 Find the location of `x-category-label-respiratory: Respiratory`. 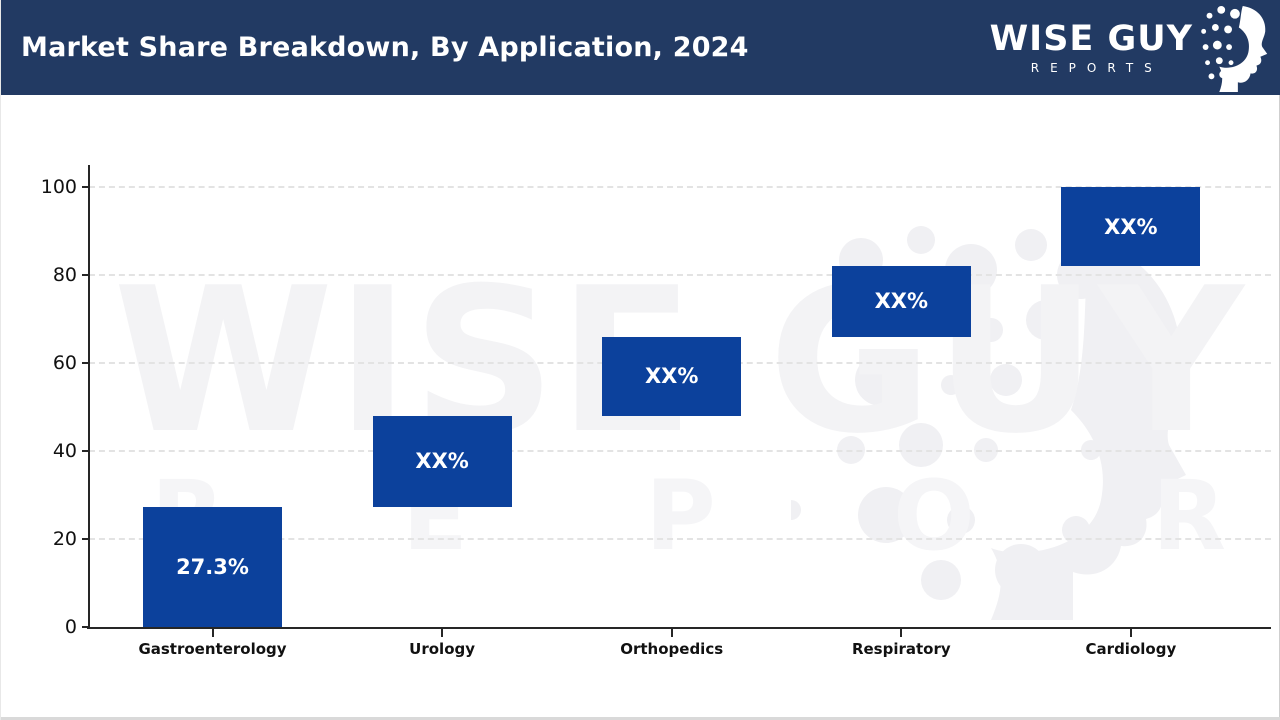

x-category-label-respiratory: Respiratory is located at coordinates (901, 649).